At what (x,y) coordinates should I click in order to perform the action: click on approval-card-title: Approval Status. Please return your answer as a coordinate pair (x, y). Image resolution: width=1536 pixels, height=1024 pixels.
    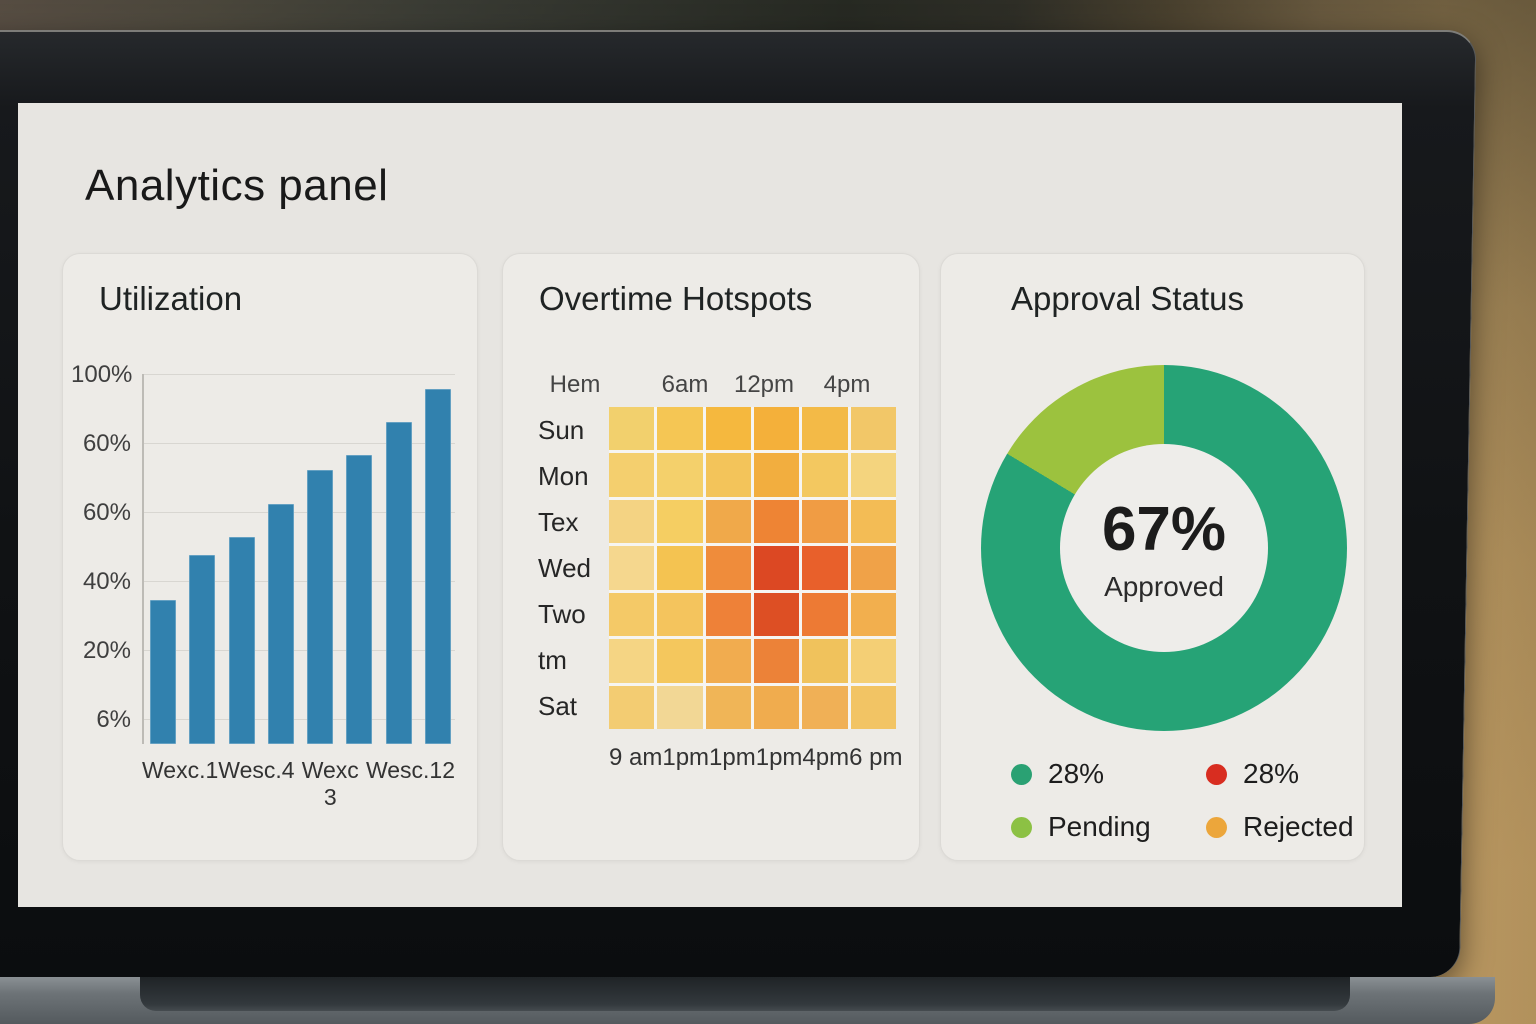
    Looking at the image, I should click on (1127, 298).